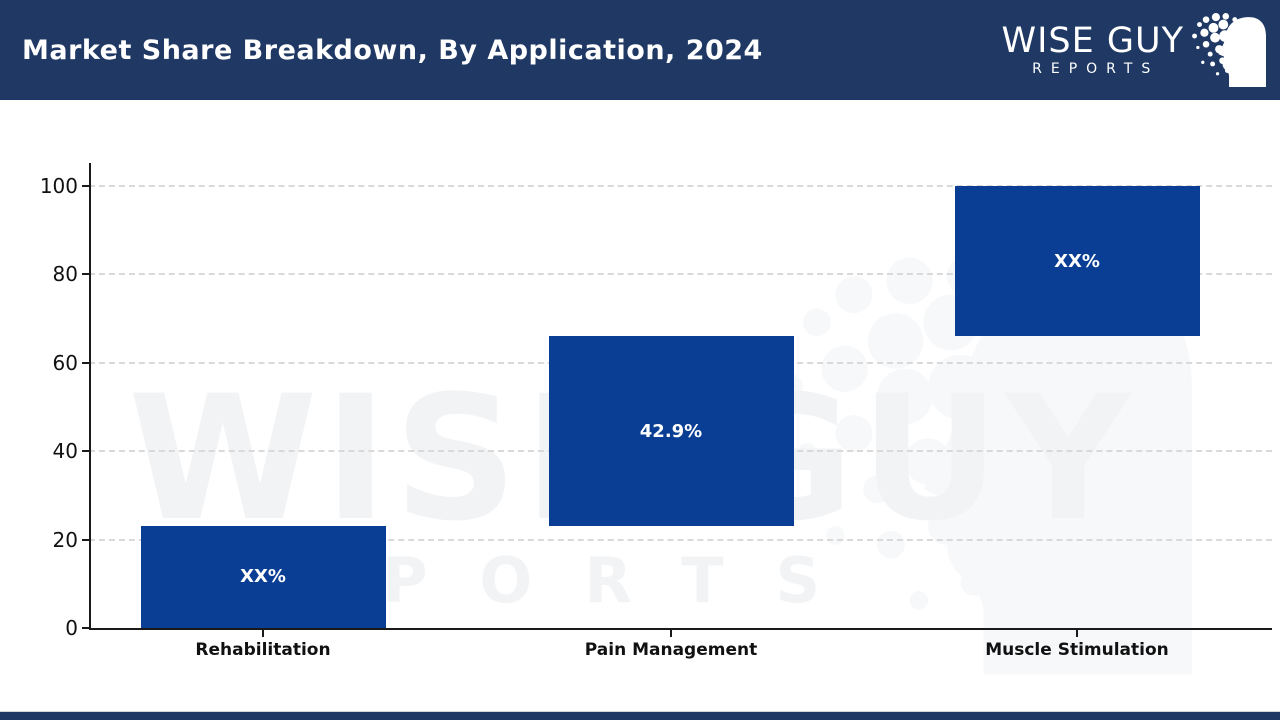  Describe the element at coordinates (671, 650) in the screenshot. I see `x-category-label-2: Pain Management` at that location.